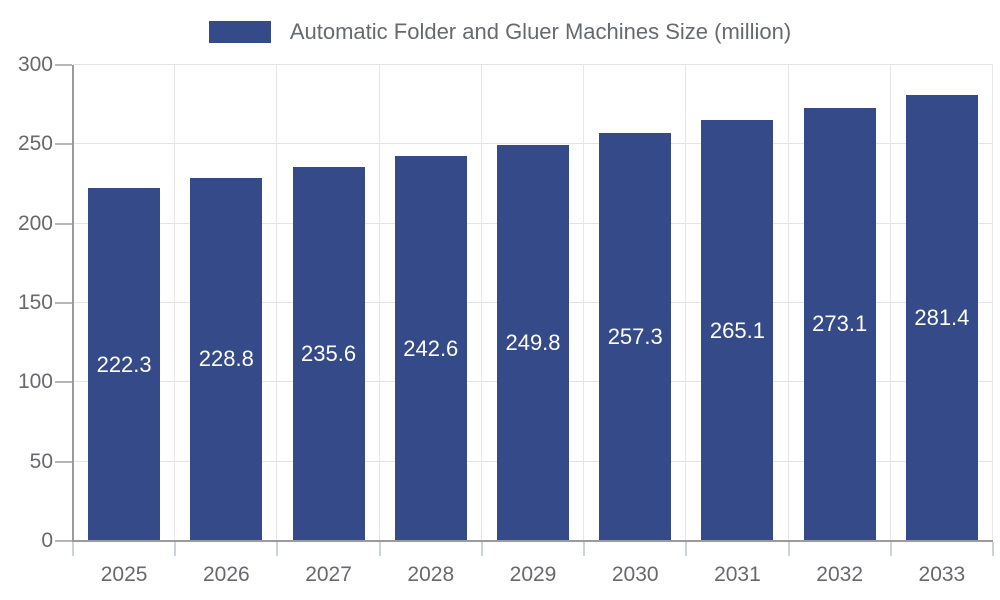 This screenshot has height=600, width=1000. I want to click on bar-value-label: 265.1, so click(737, 330).